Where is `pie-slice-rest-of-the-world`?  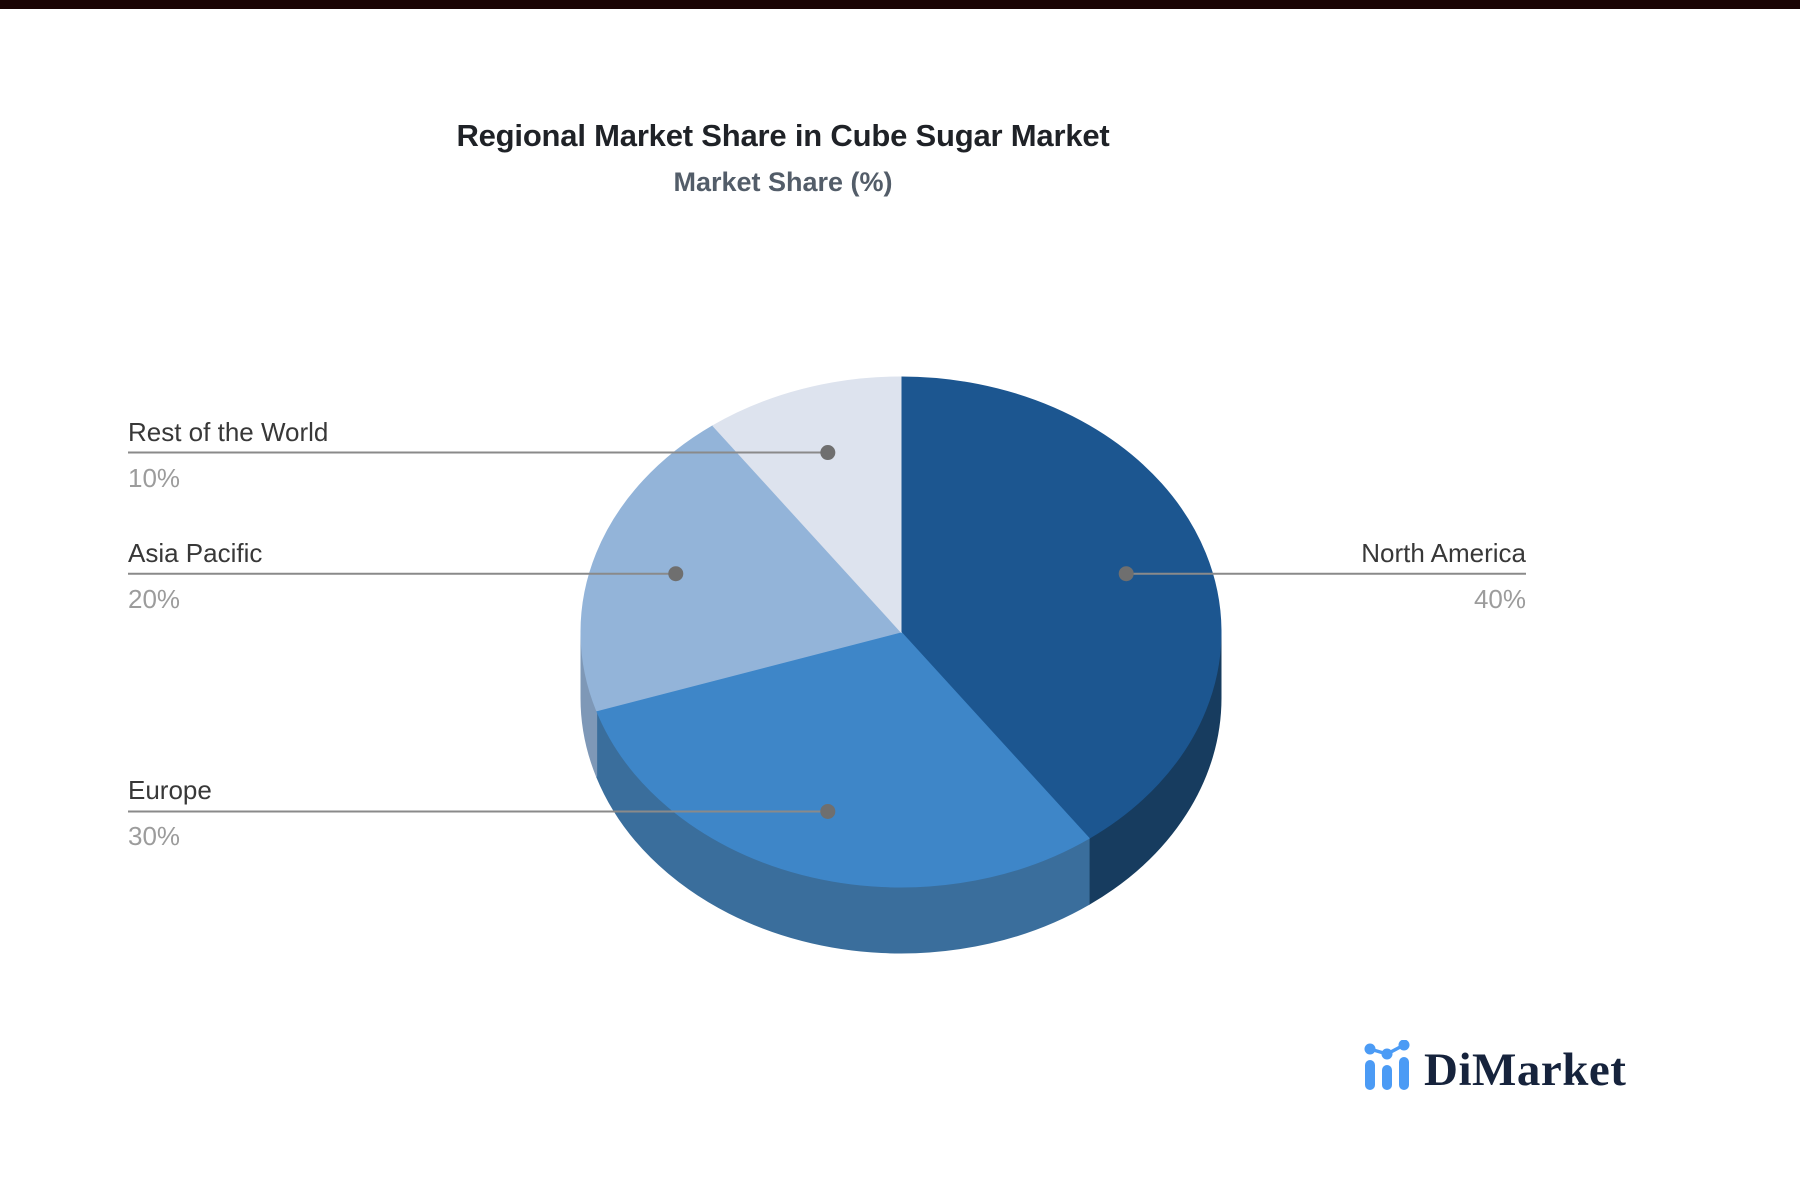
pie-slice-rest-of-the-world is located at coordinates (807, 505).